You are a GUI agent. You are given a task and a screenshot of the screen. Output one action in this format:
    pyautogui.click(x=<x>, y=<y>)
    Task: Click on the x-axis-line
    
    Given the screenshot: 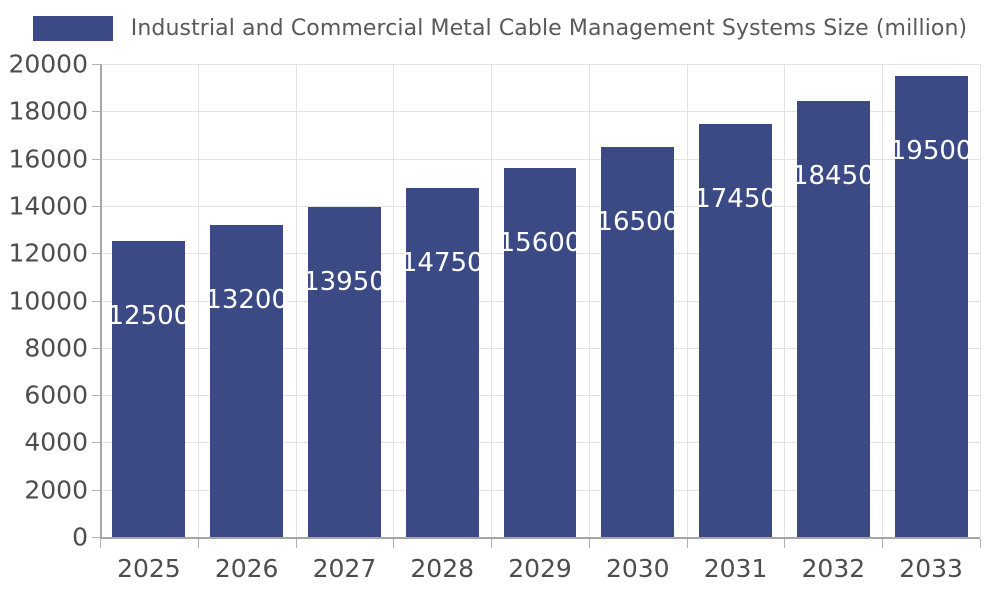 What is the action you would take?
    pyautogui.click(x=540, y=538)
    